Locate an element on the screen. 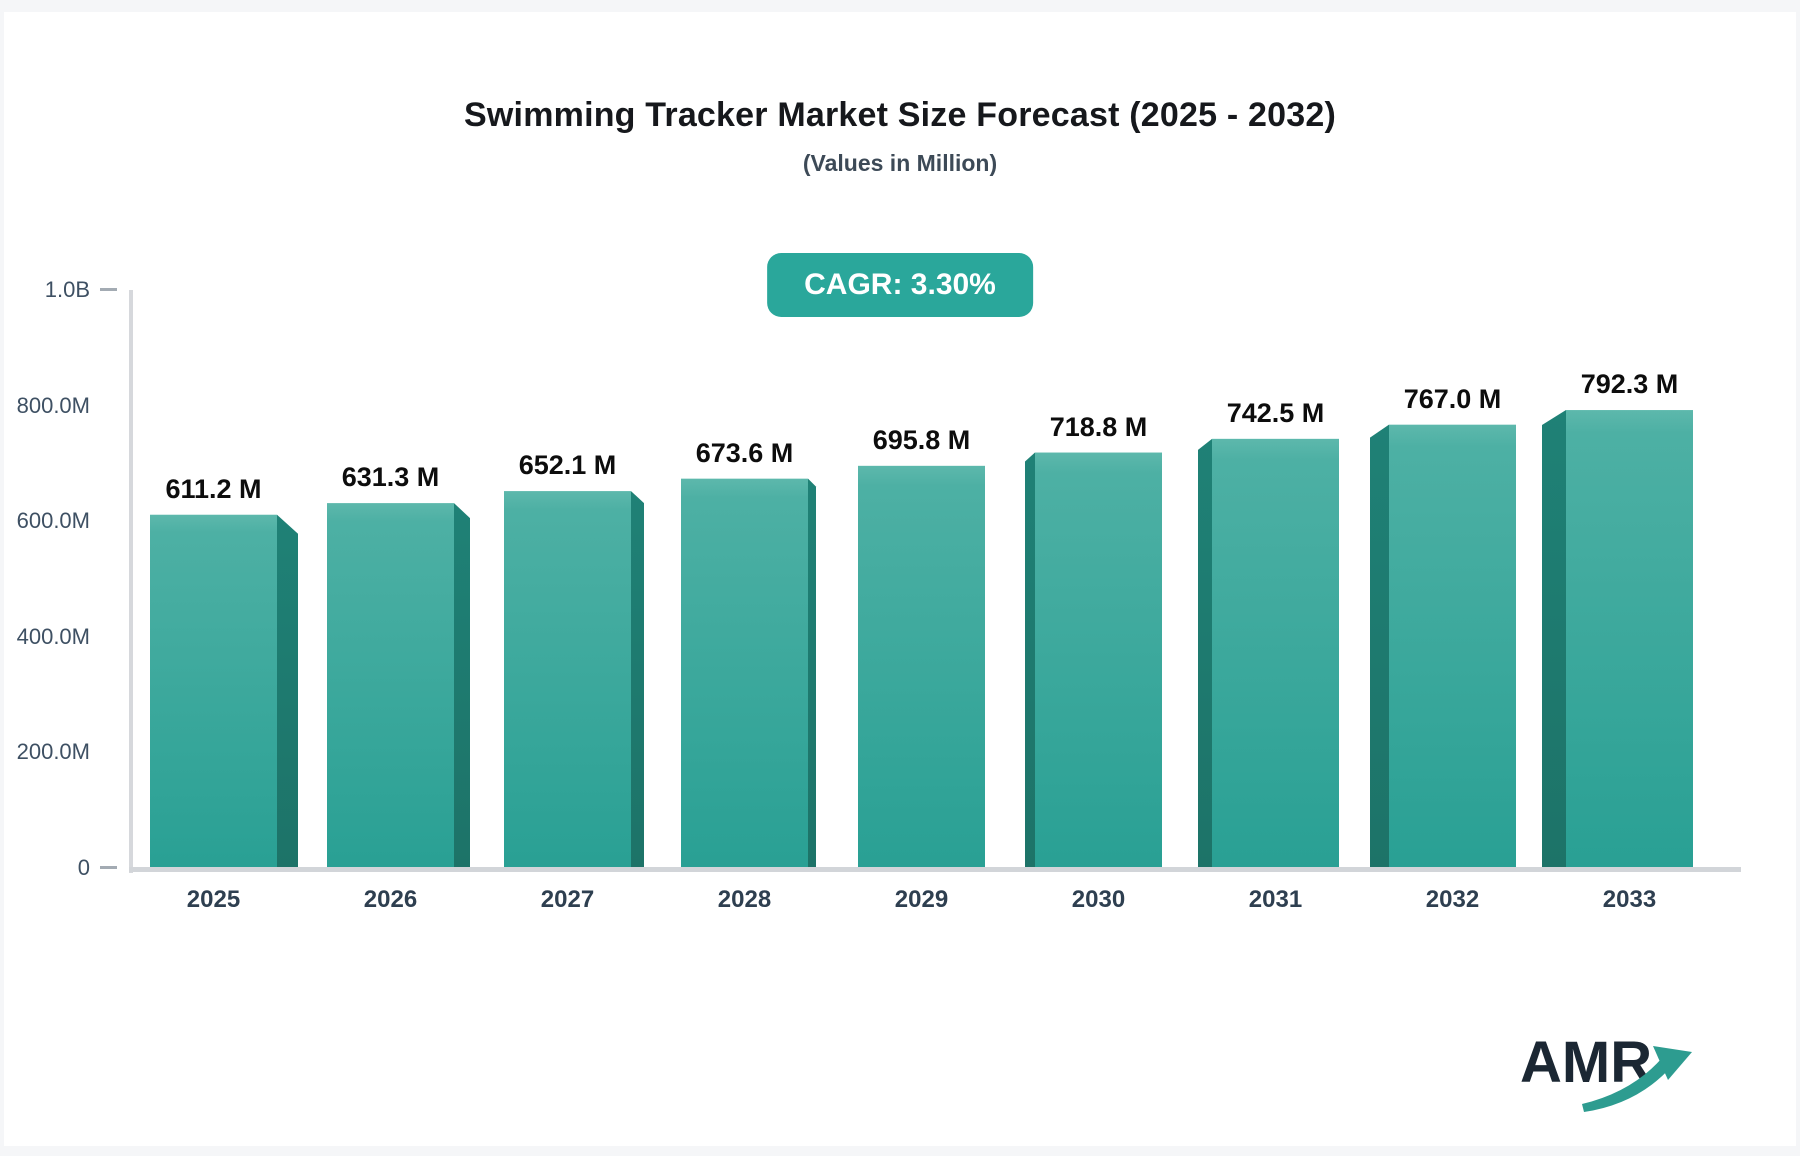 This screenshot has height=1156, width=1800. bar-value-label: 718.8 M is located at coordinates (1098, 426).